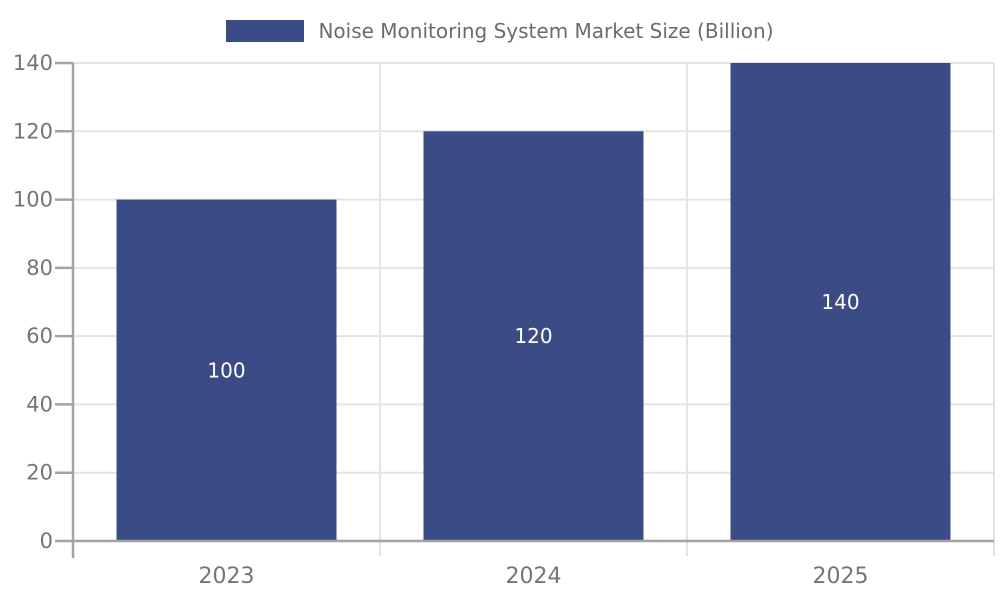 The width and height of the screenshot is (1000, 600). What do you see at coordinates (39, 268) in the screenshot?
I see `y-tick-label: 80` at bounding box center [39, 268].